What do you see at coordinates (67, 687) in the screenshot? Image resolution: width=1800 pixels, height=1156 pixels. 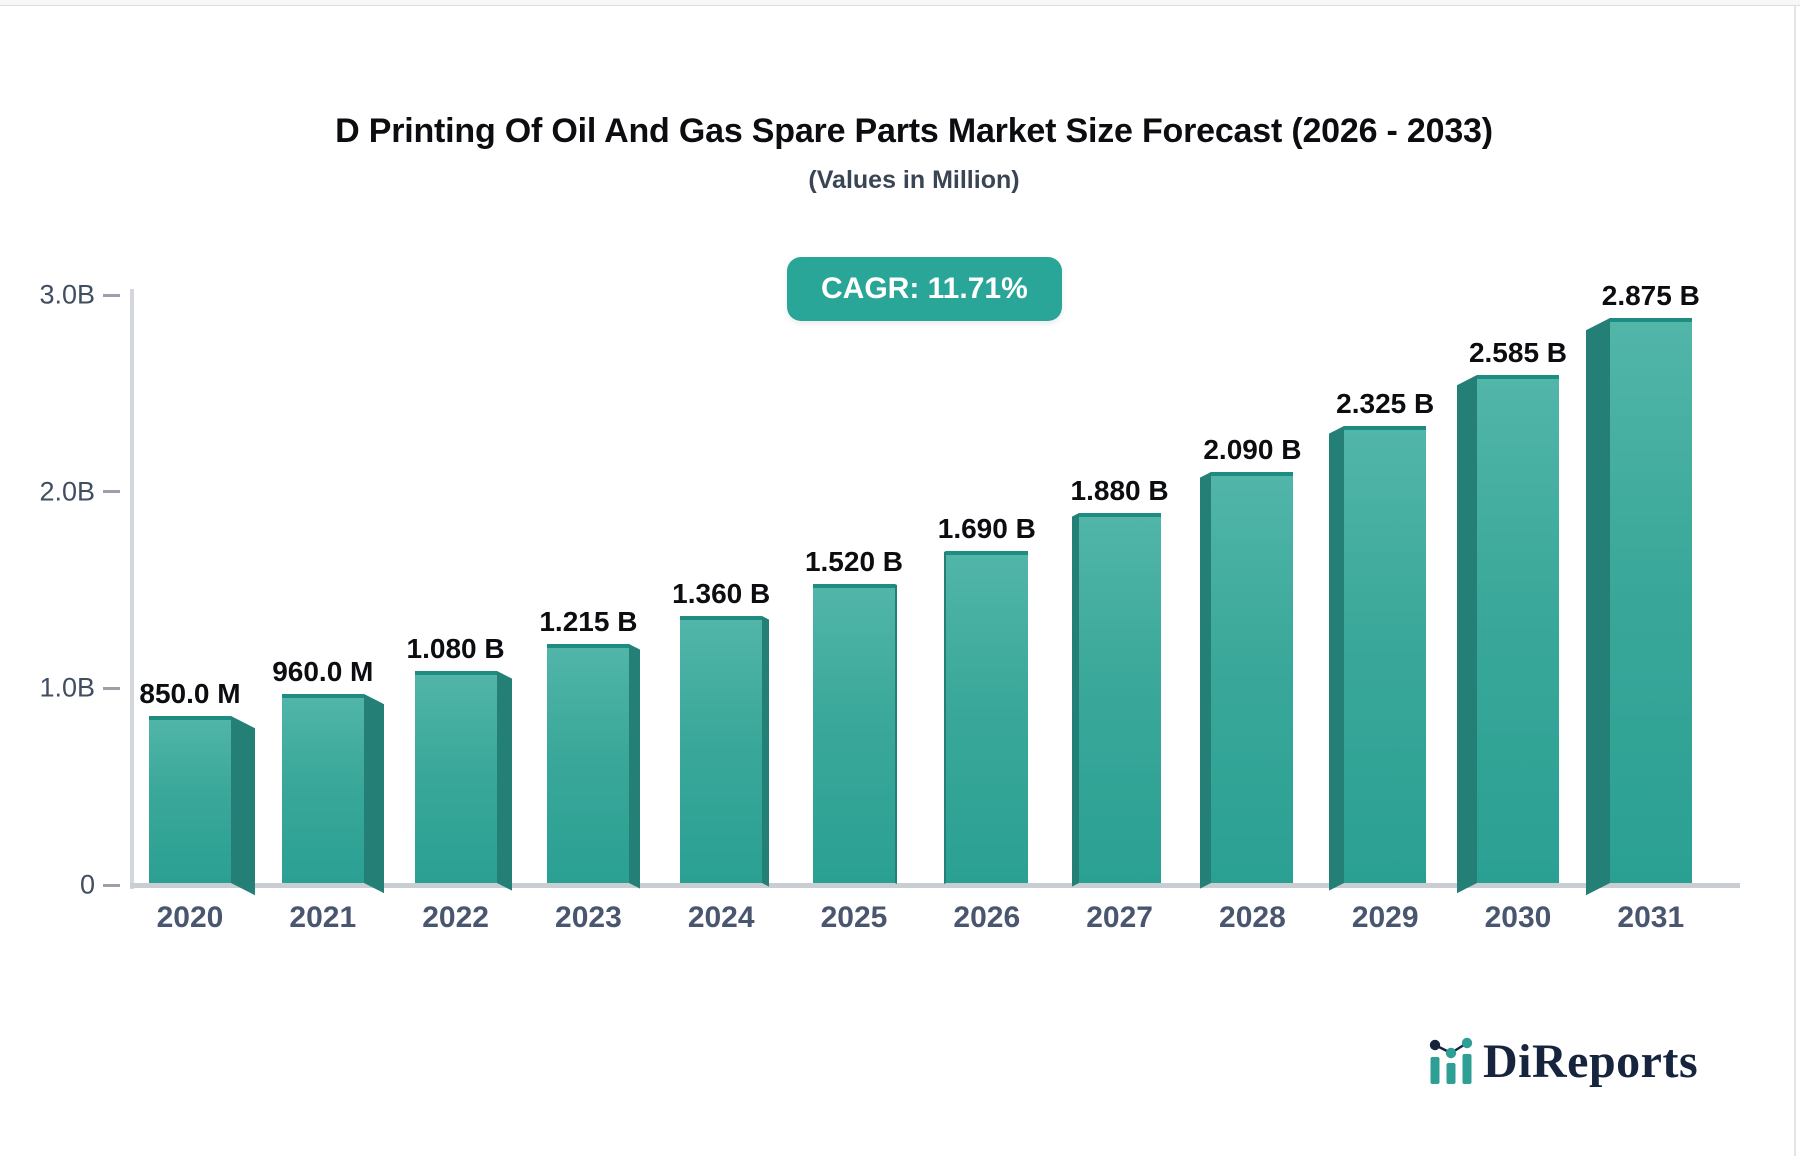 I see `y-tick-label: 1.0B` at bounding box center [67, 687].